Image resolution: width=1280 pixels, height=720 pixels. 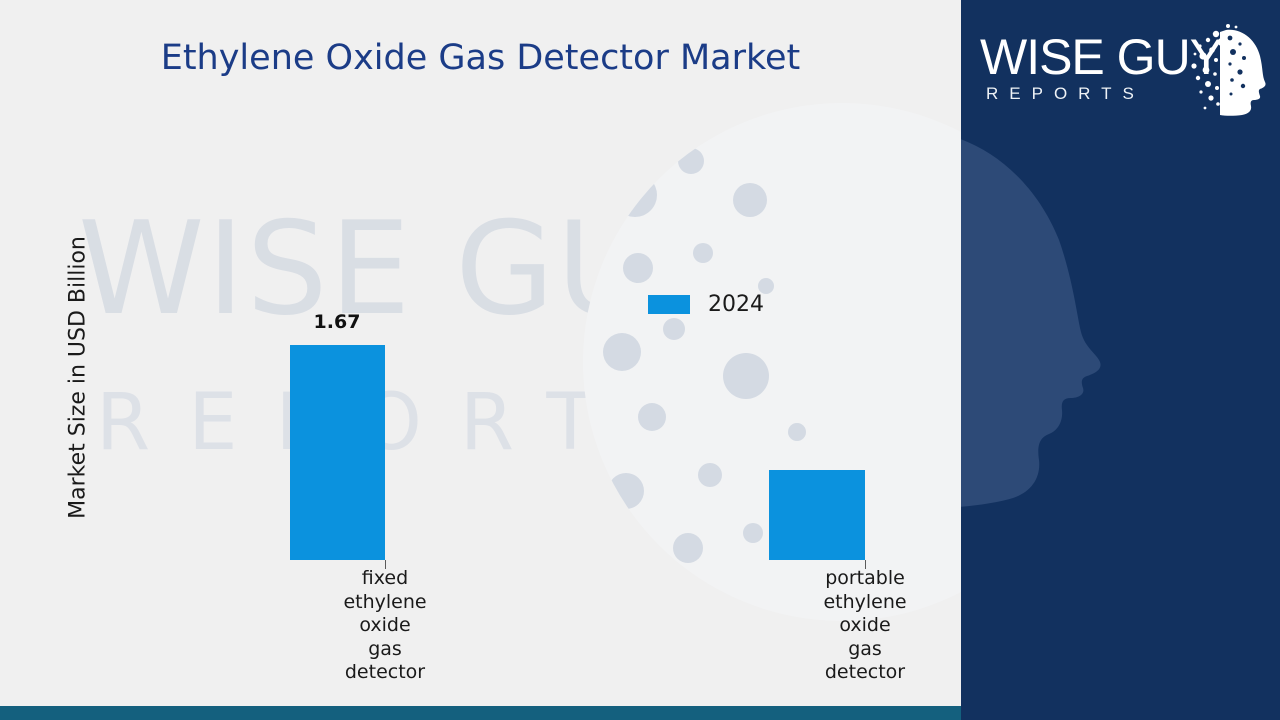 What do you see at coordinates (706, 304) in the screenshot?
I see `chart-legend: 2024` at bounding box center [706, 304].